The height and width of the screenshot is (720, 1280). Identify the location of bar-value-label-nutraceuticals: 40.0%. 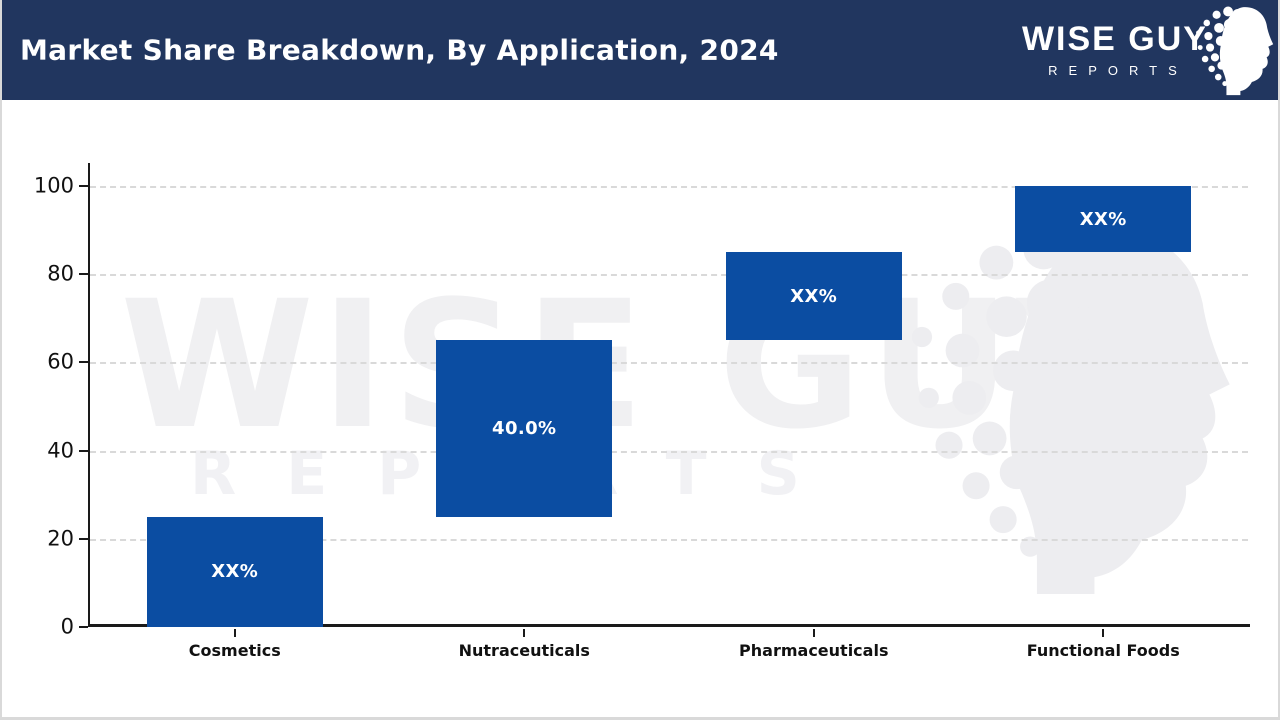
(524, 429).